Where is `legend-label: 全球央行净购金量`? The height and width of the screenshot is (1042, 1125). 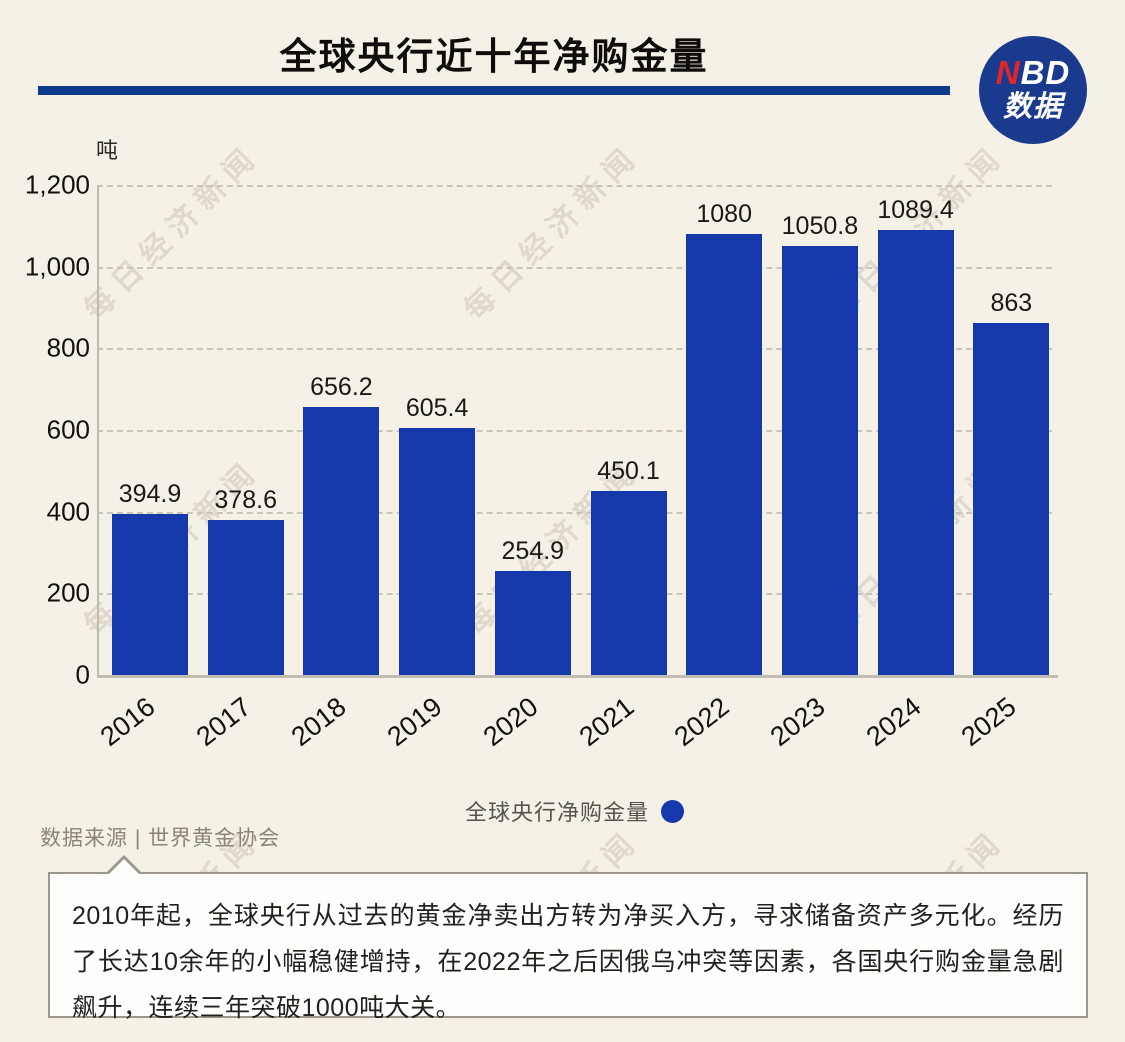 legend-label: 全球央行净购金量 is located at coordinates (556, 812).